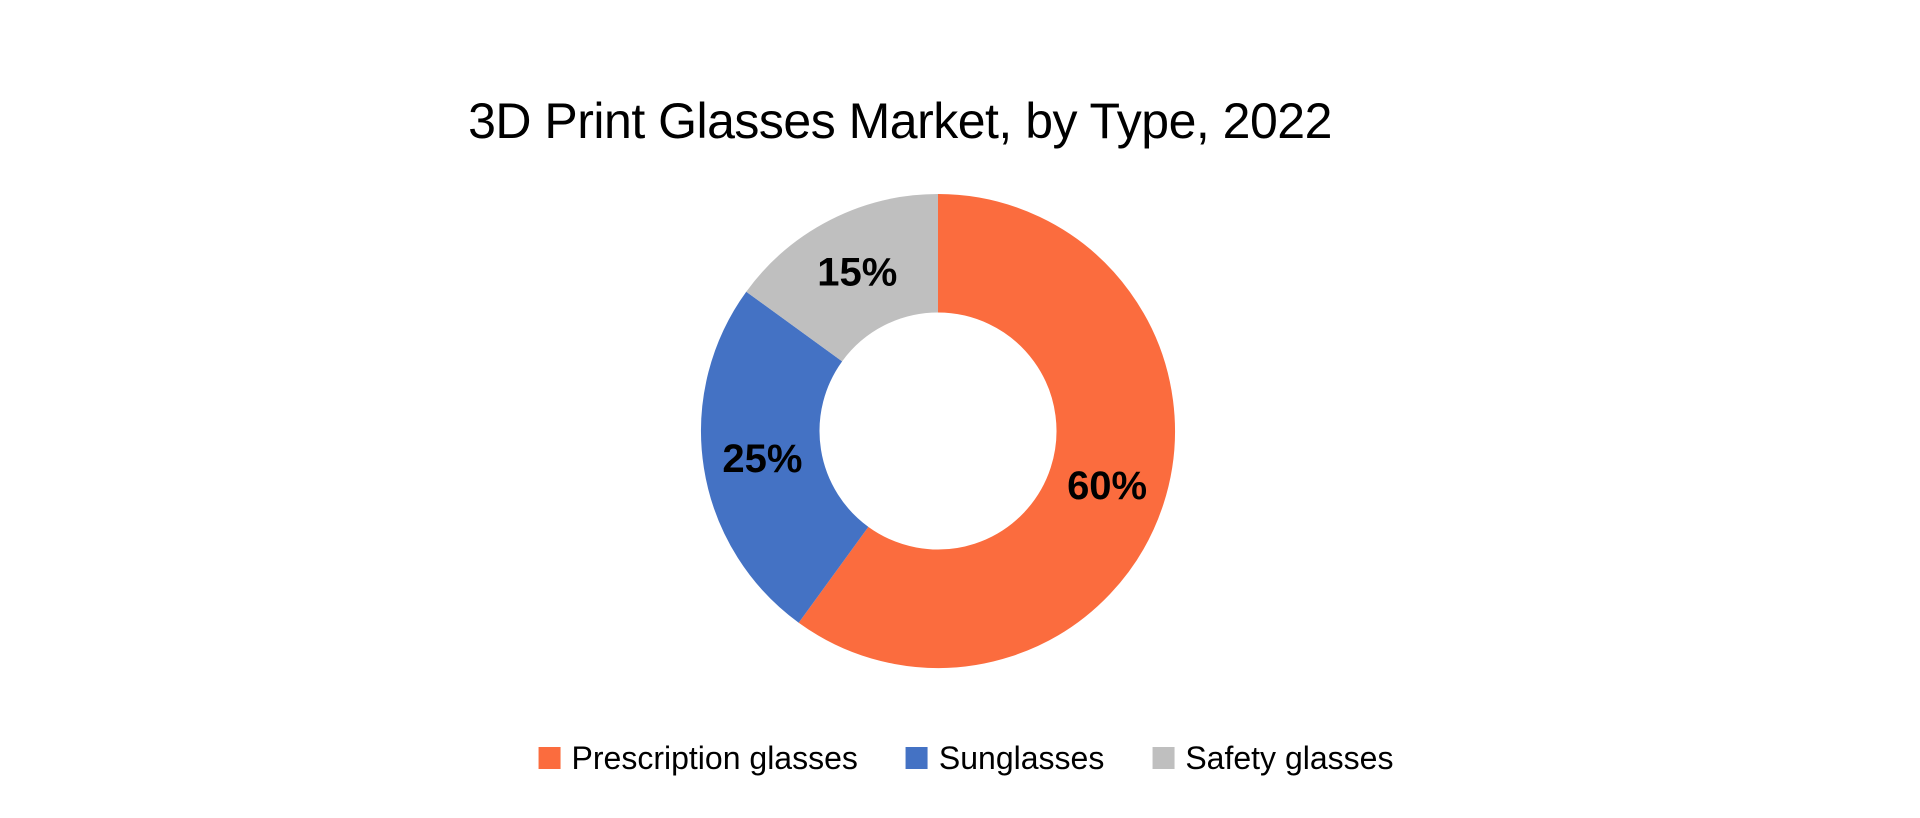 The image size is (1920, 818). I want to click on data-label: 25%, so click(762, 459).